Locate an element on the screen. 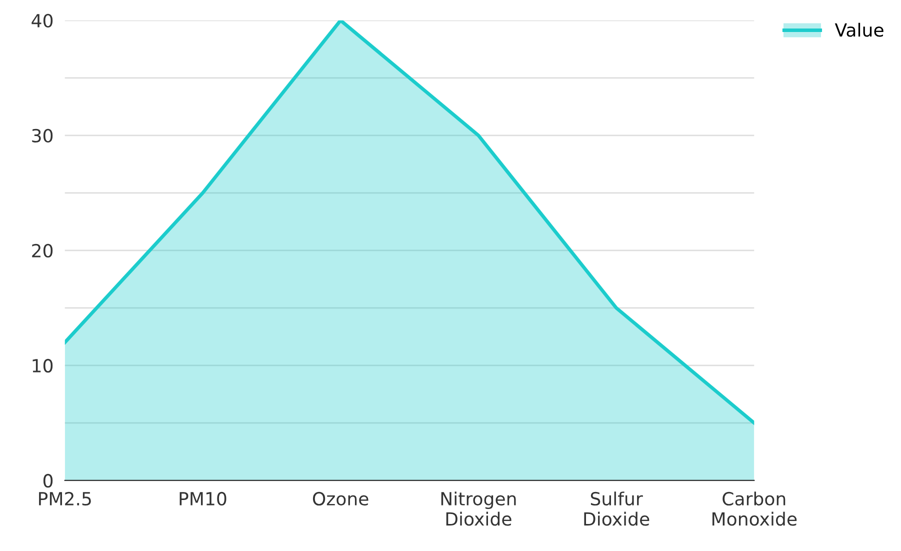 This screenshot has height=551, width=901. y-tick-label: 10 is located at coordinates (42, 365).